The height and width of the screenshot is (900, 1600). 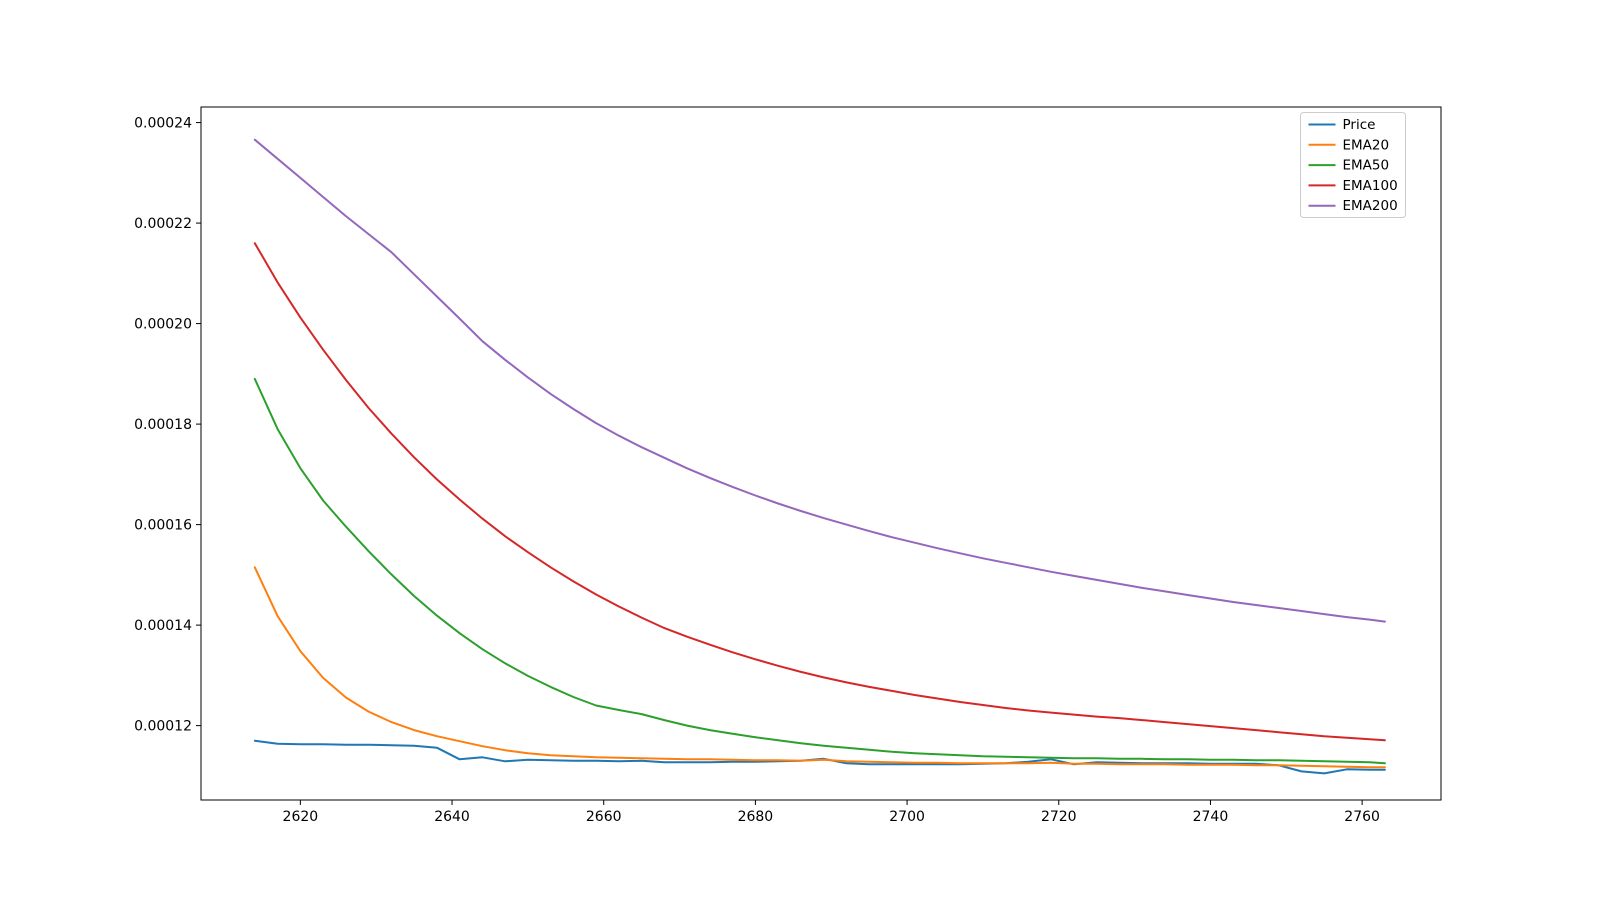 What do you see at coordinates (604, 817) in the screenshot?
I see `x-tick-label: 2660` at bounding box center [604, 817].